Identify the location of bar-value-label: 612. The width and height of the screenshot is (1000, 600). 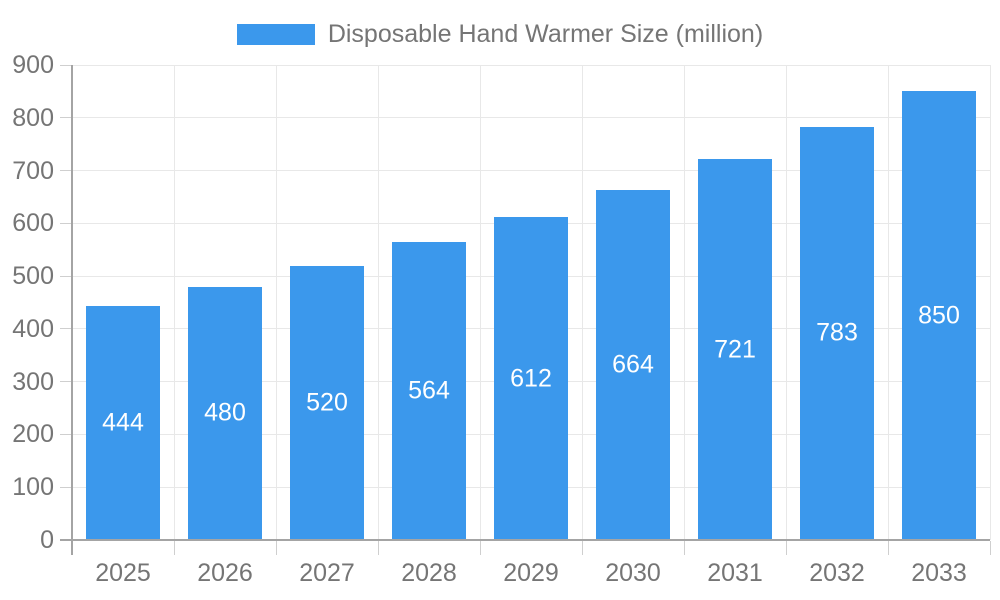
(531, 378).